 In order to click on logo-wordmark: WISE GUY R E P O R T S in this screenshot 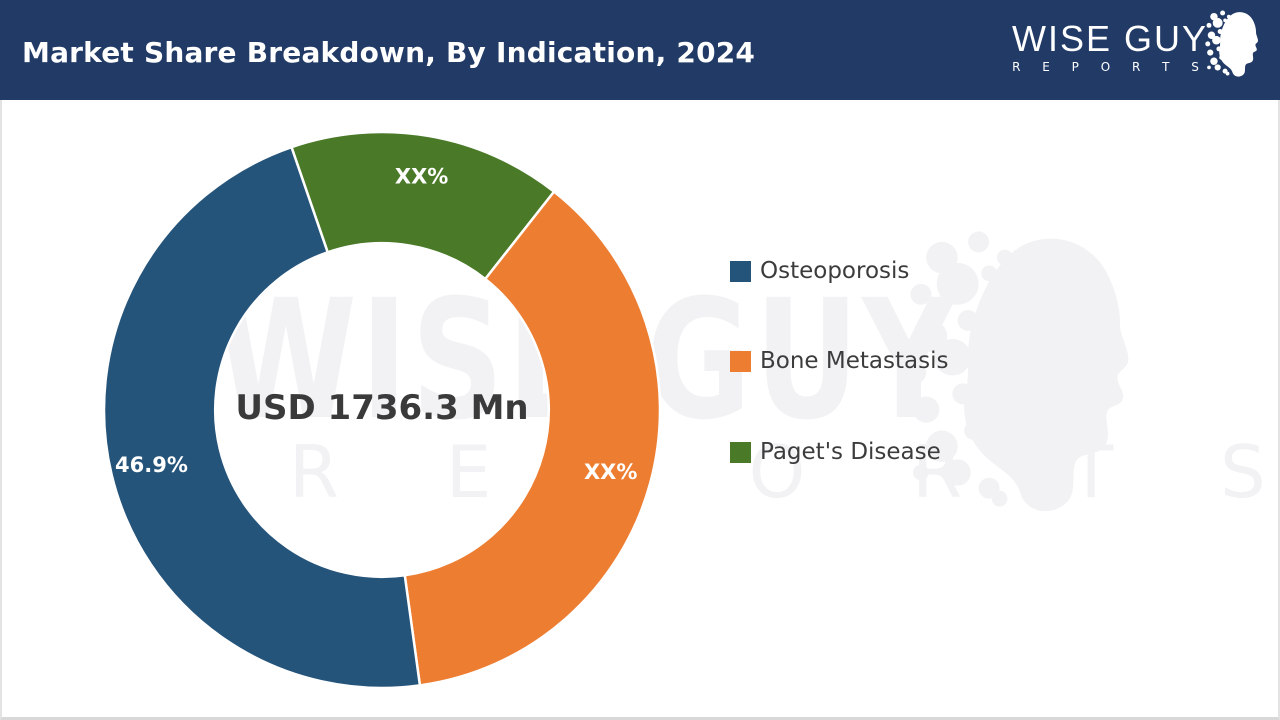, I will do `click(1110, 47)`.